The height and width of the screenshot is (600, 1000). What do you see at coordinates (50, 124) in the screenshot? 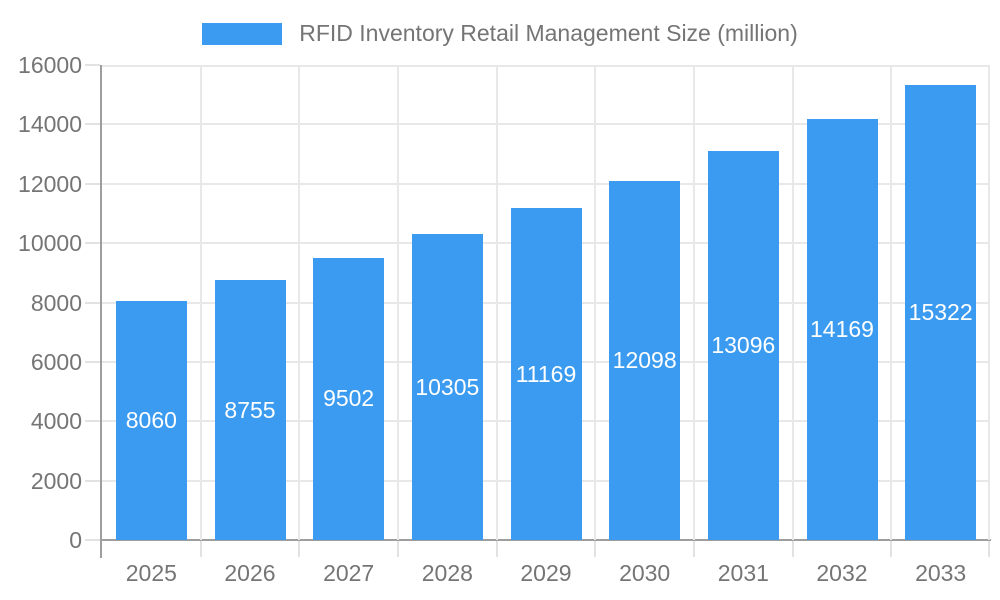
I see `y-axis-label: 14000` at bounding box center [50, 124].